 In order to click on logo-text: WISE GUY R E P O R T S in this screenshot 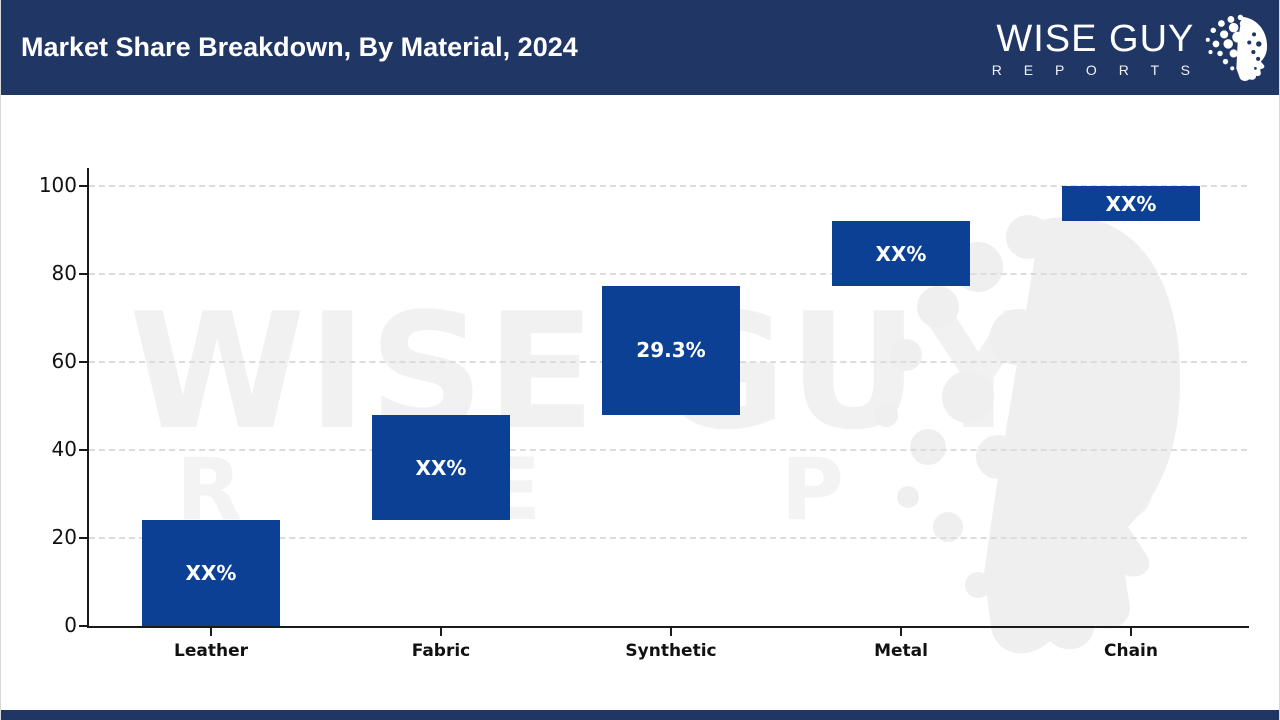, I will do `click(1095, 48)`.